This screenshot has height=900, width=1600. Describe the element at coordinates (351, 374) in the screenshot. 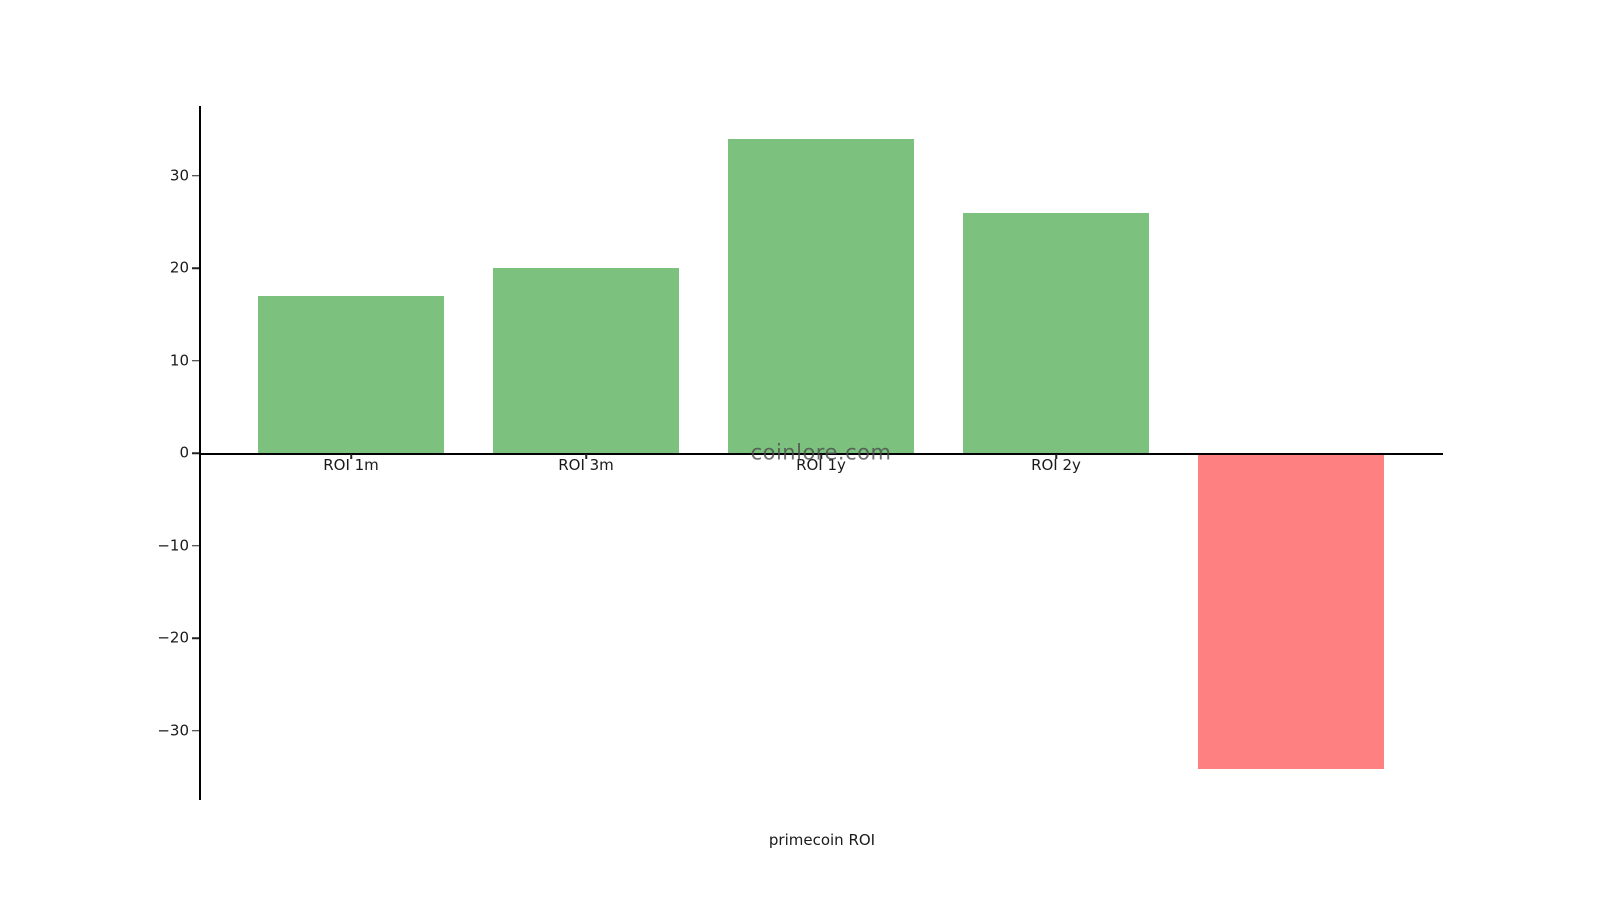

I see `bar-roi-1m` at that location.